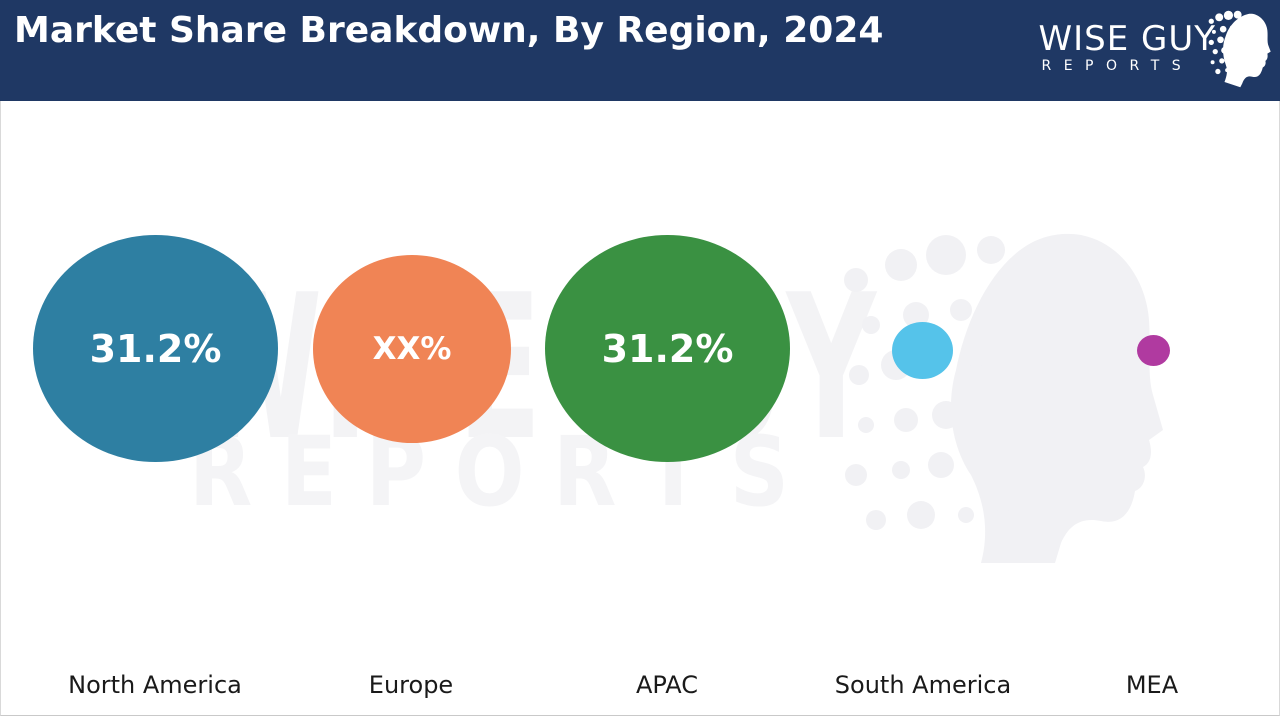 The height and width of the screenshot is (720, 1280). I want to click on category-label-mea: MEA, so click(1152, 685).